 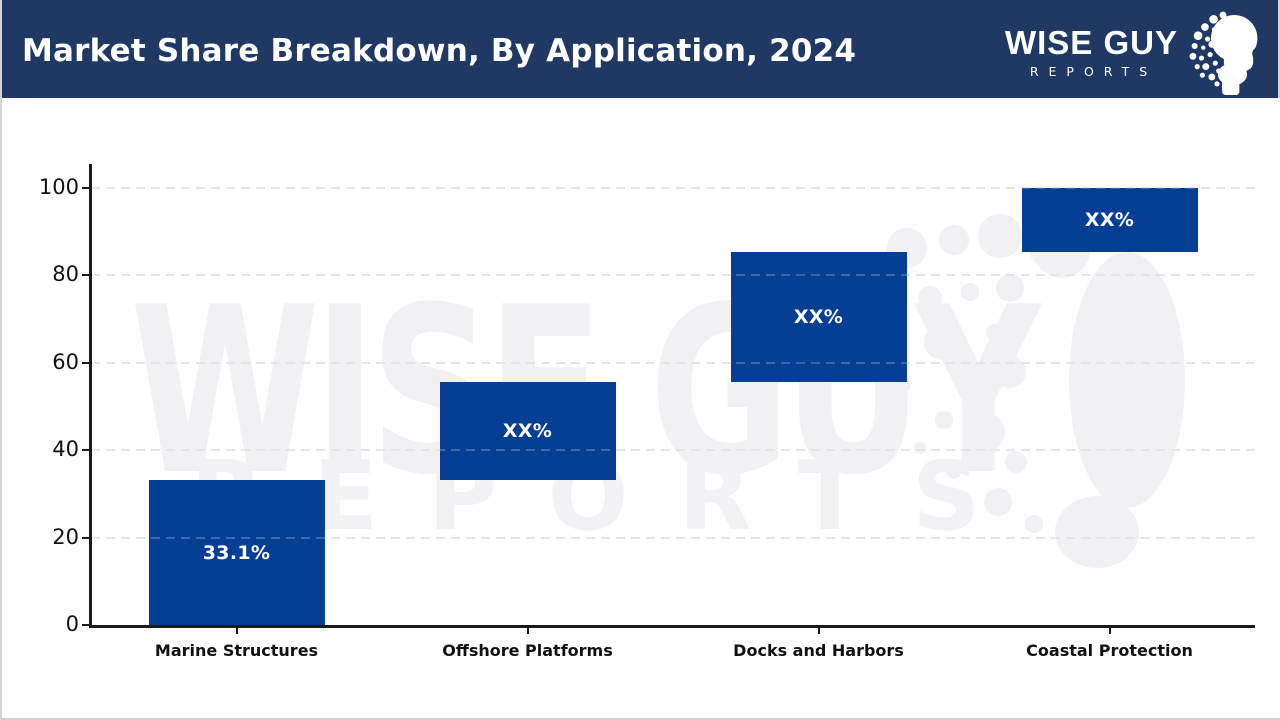 I want to click on bar-offshore-platforms: XX%, so click(x=527, y=431).